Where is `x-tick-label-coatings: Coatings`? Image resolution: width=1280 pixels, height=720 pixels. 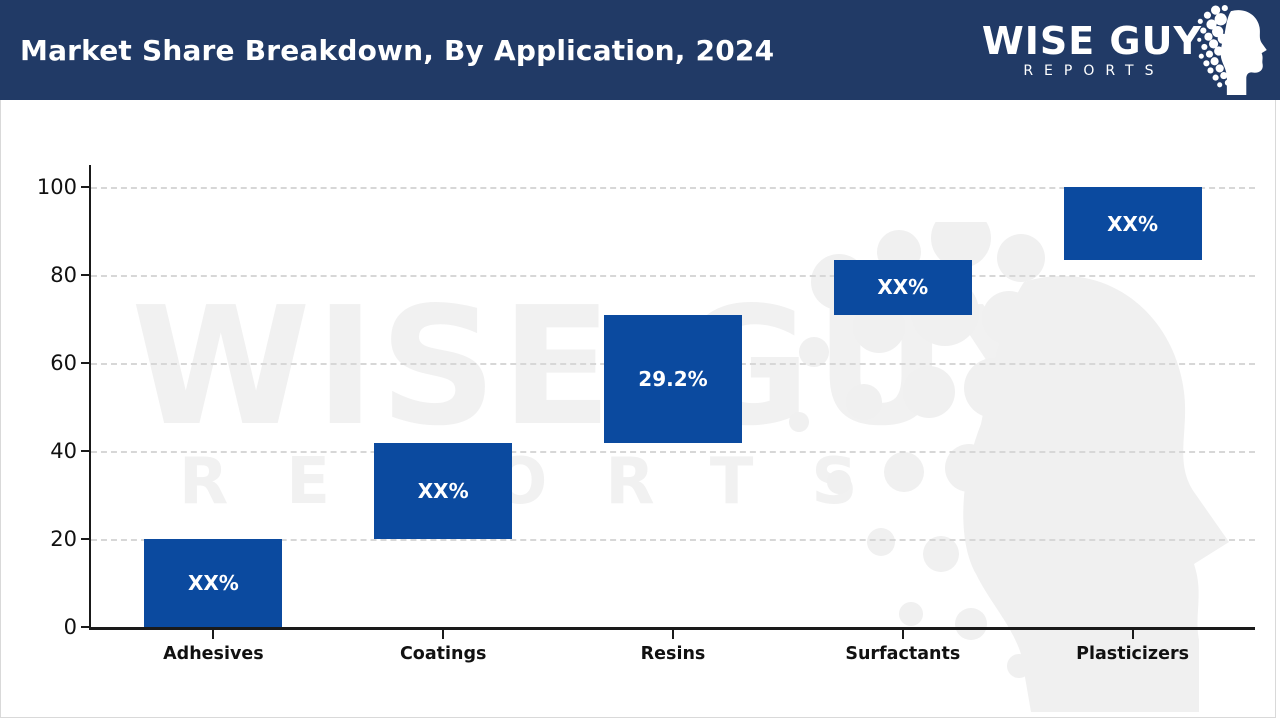
x-tick-label-coatings: Coatings is located at coordinates (443, 654).